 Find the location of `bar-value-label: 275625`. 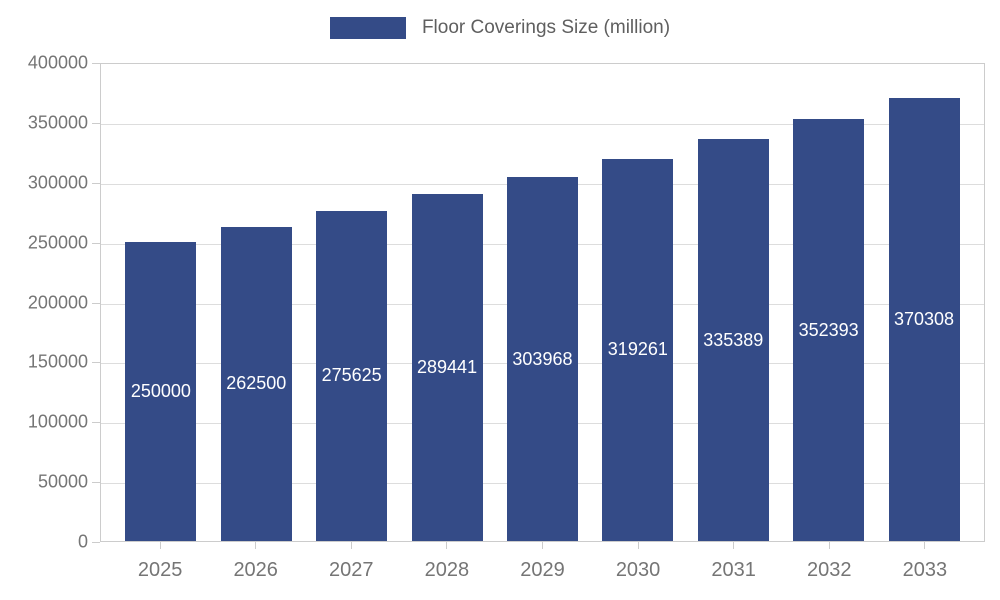

bar-value-label: 275625 is located at coordinates (351, 375).